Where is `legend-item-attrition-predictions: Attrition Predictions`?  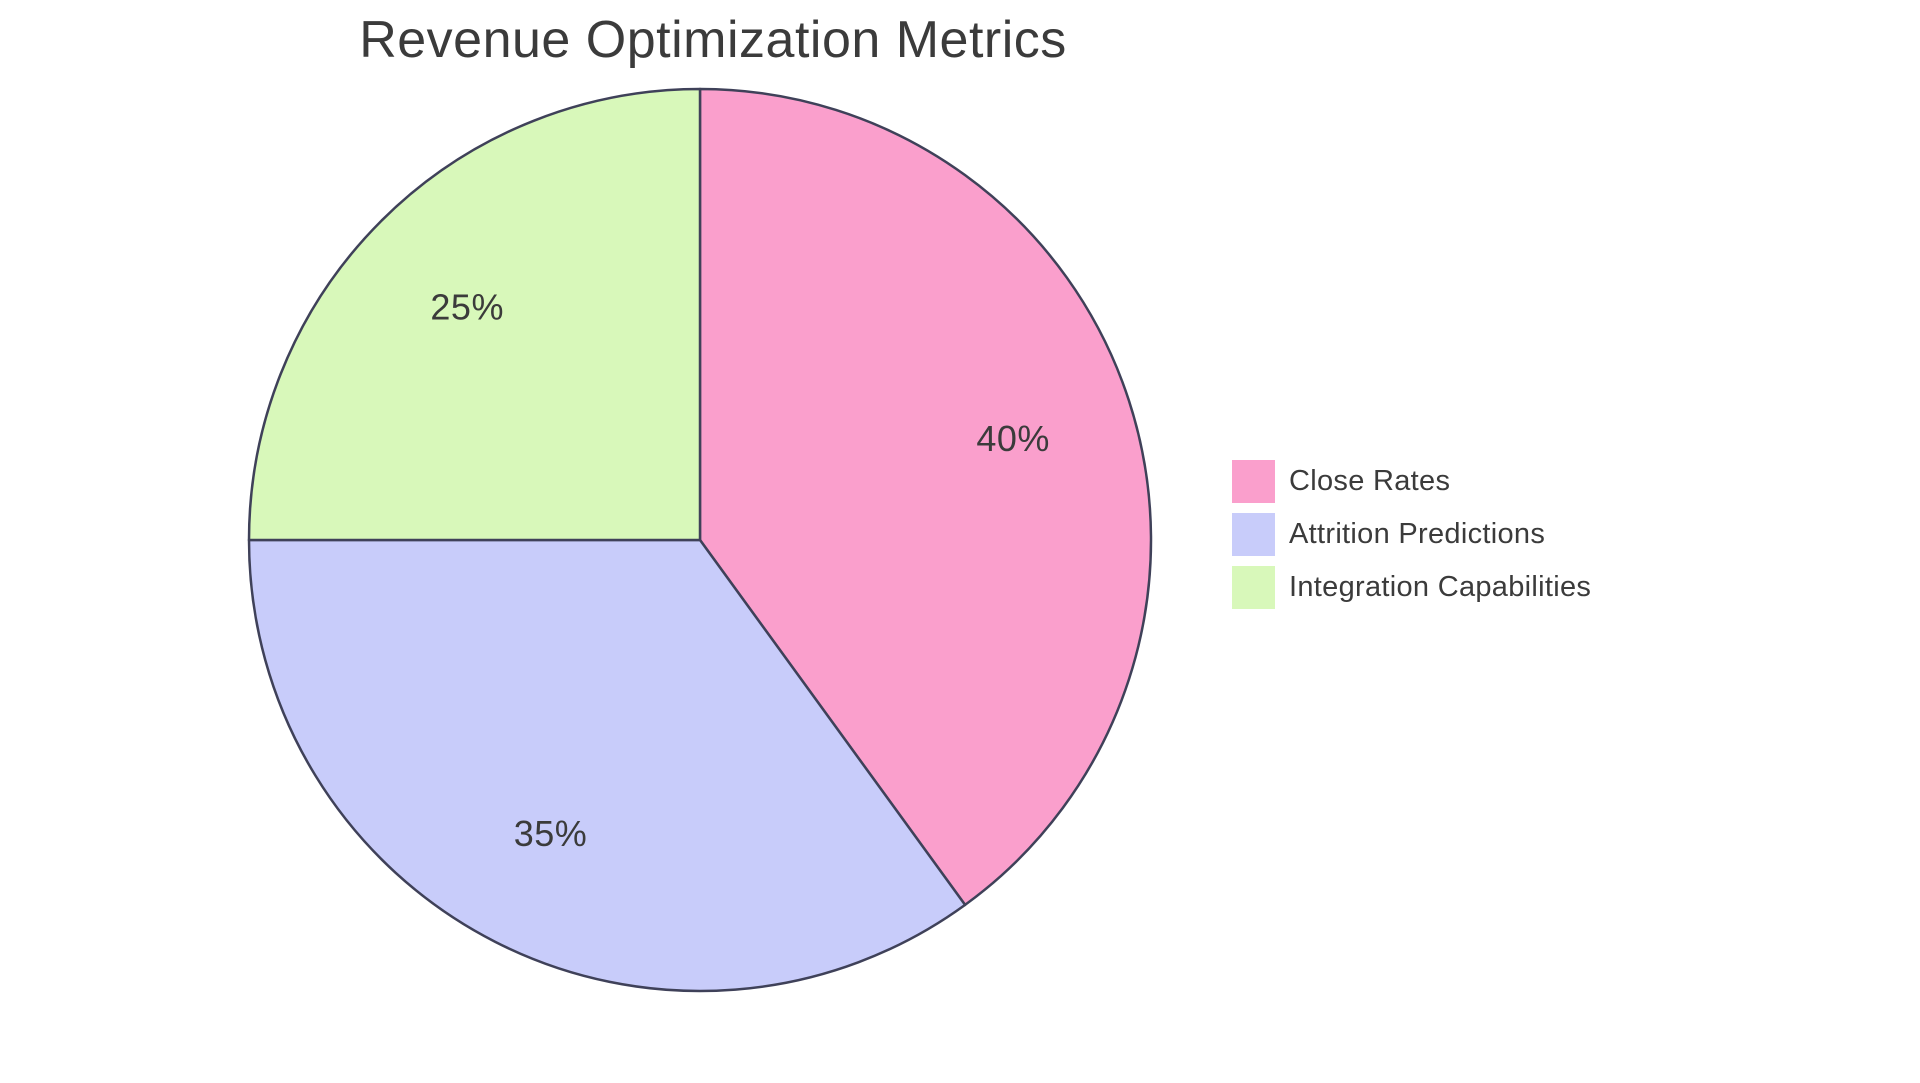 legend-item-attrition-predictions: Attrition Predictions is located at coordinates (1411, 534).